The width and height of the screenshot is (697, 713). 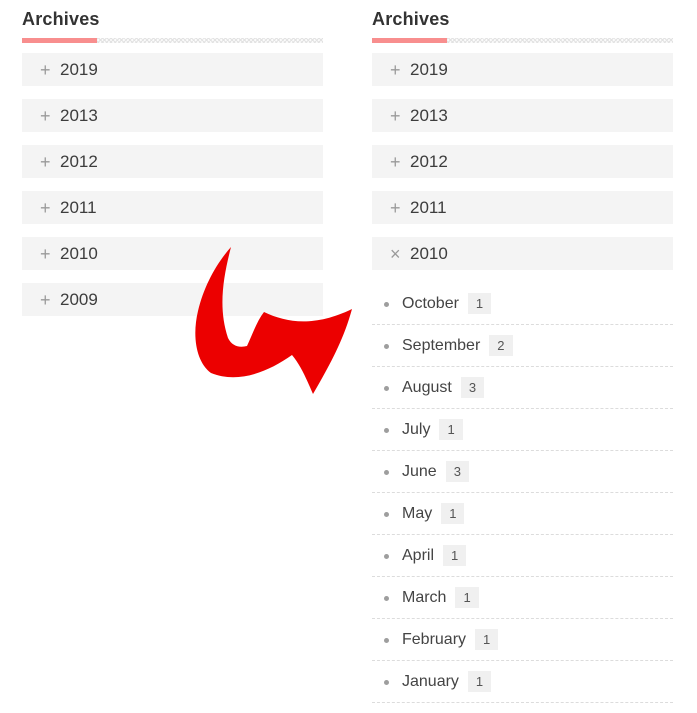 I want to click on month-label: March, so click(x=424, y=597).